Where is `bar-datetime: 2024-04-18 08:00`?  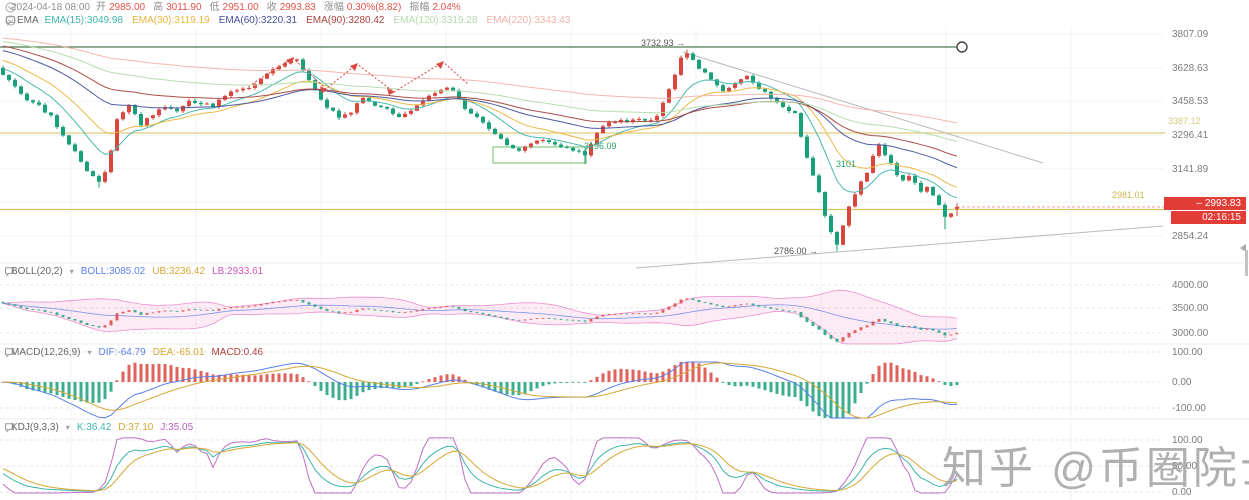 bar-datetime: 2024-04-18 08:00 is located at coordinates (50, 7).